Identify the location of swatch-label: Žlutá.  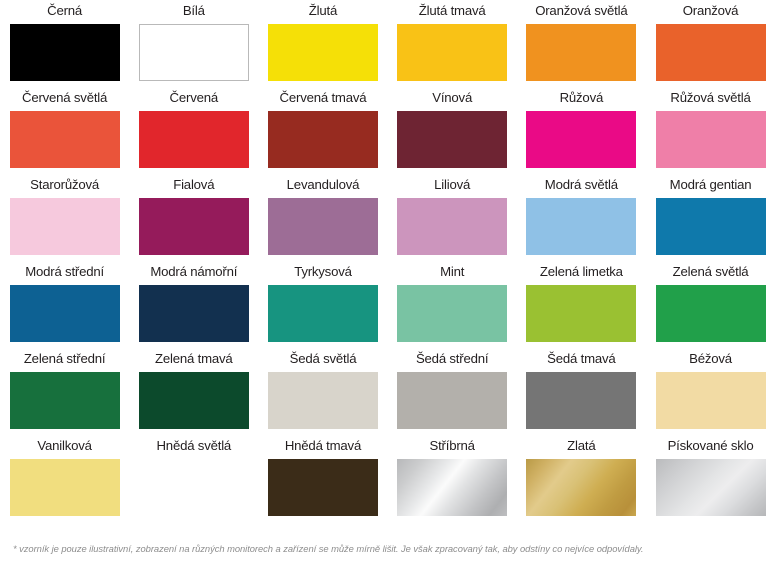
(323, 10).